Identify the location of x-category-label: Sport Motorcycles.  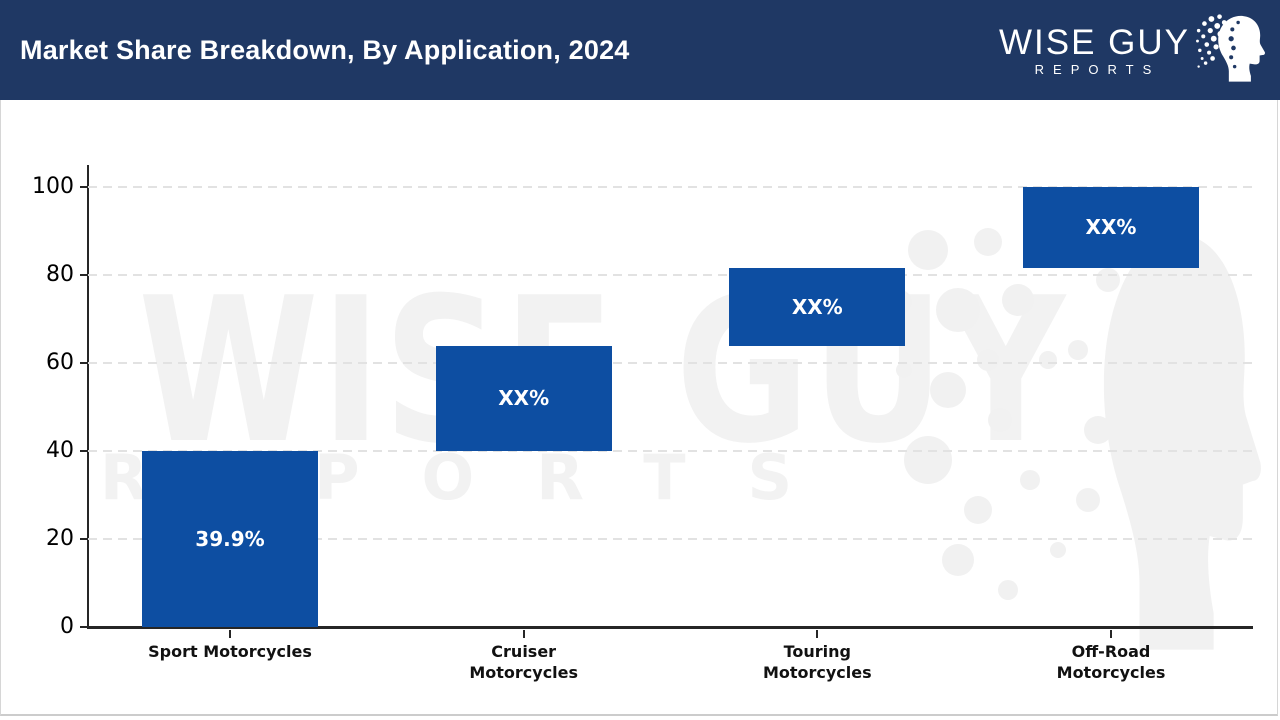
(230, 651).